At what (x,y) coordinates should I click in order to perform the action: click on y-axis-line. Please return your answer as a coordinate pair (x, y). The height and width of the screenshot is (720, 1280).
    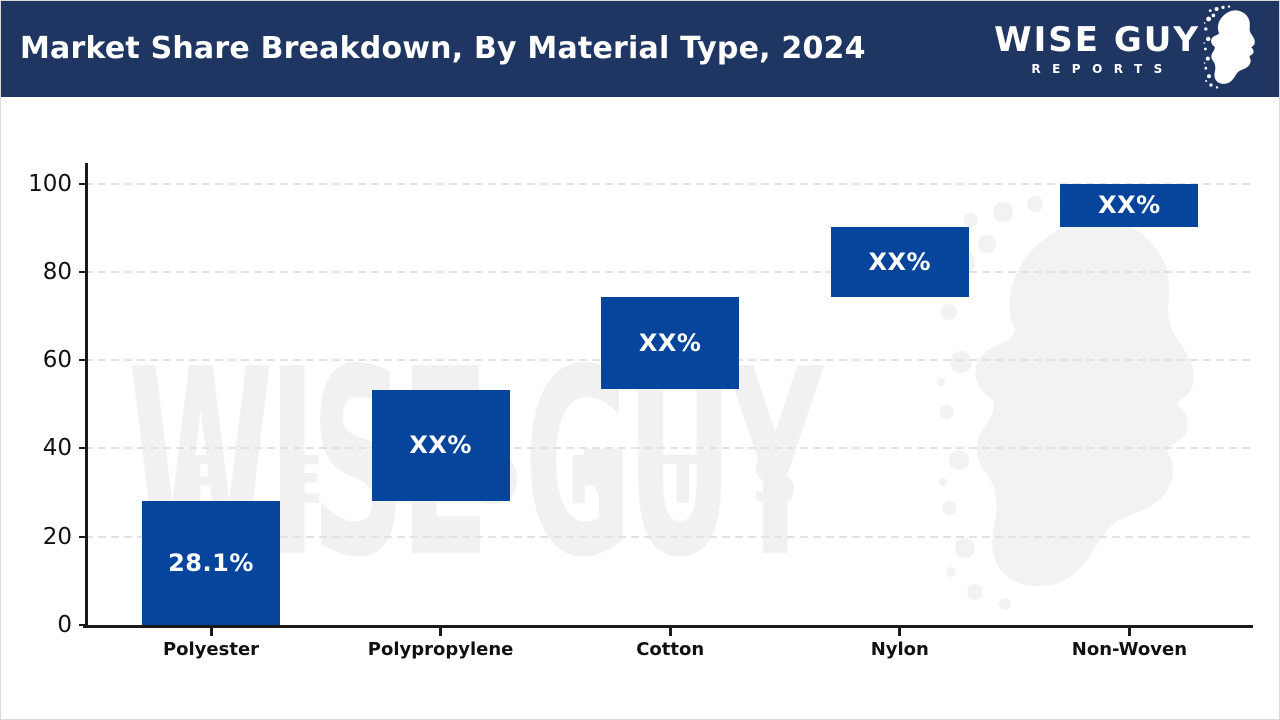
    Looking at the image, I should click on (86, 395).